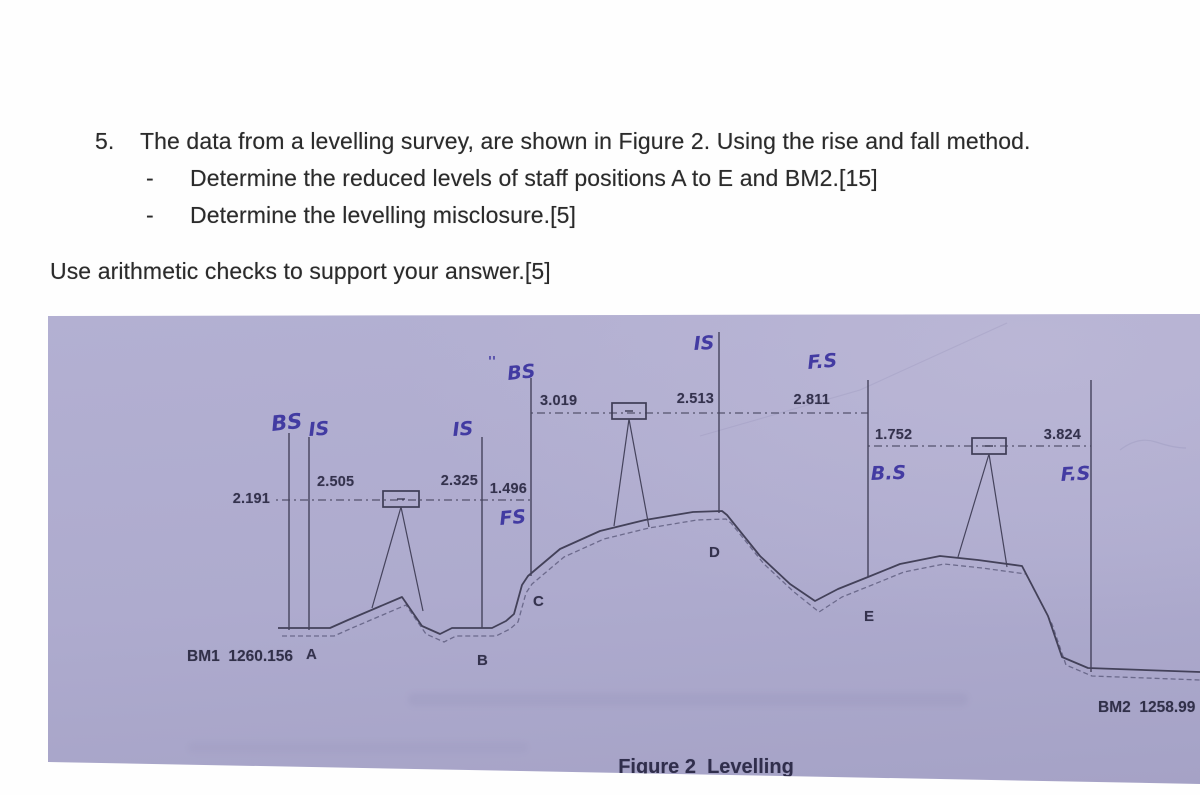 The height and width of the screenshot is (795, 1200). Describe the element at coordinates (869, 616) in the screenshot. I see `station-label-e: E` at that location.